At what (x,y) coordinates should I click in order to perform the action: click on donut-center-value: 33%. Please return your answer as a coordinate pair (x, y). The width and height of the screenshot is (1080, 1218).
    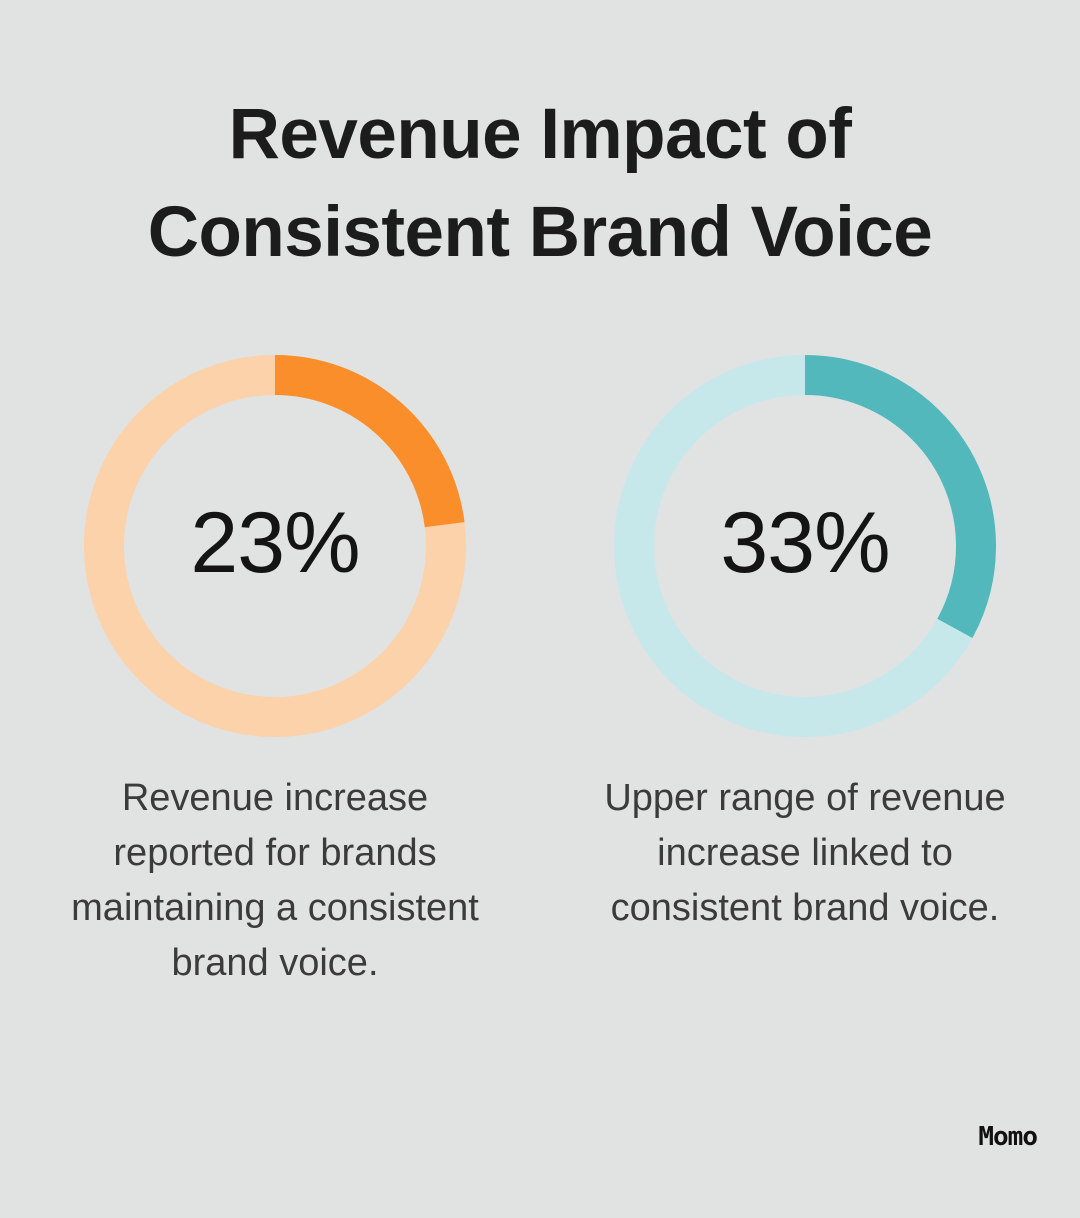
    Looking at the image, I should click on (805, 542).